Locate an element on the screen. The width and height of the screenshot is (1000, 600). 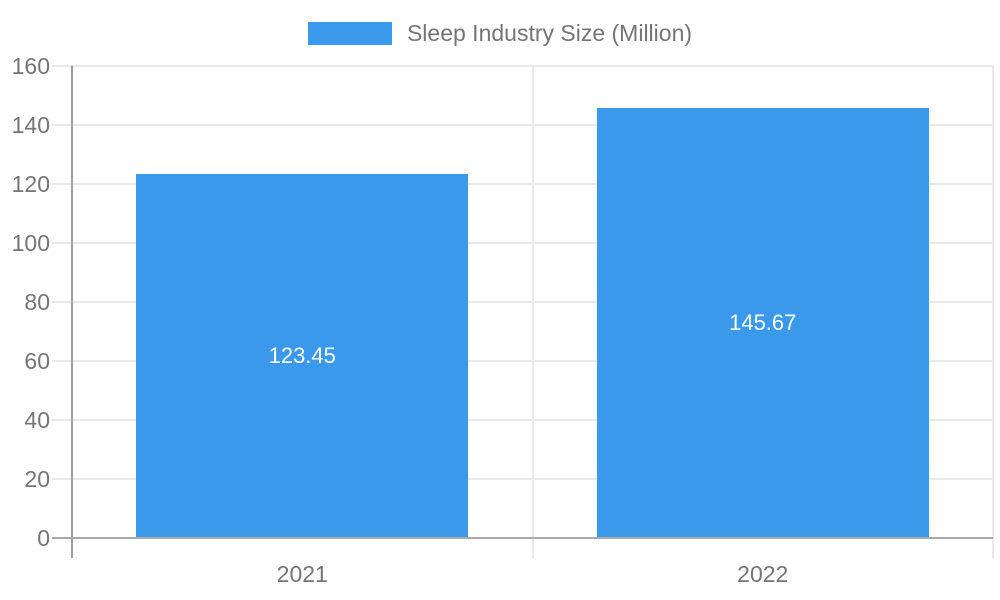
x-axis: 2021 2022 is located at coordinates (532, 575).